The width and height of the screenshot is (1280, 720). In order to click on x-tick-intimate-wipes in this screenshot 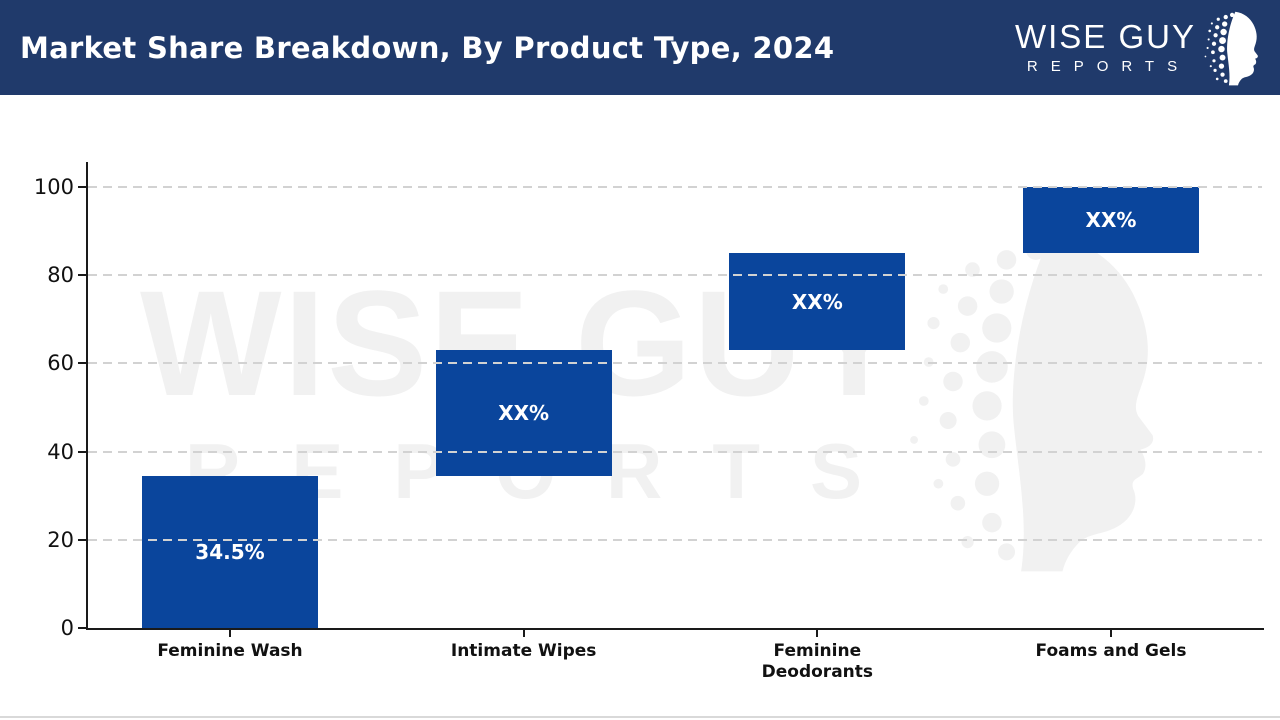, I will do `click(523, 633)`.